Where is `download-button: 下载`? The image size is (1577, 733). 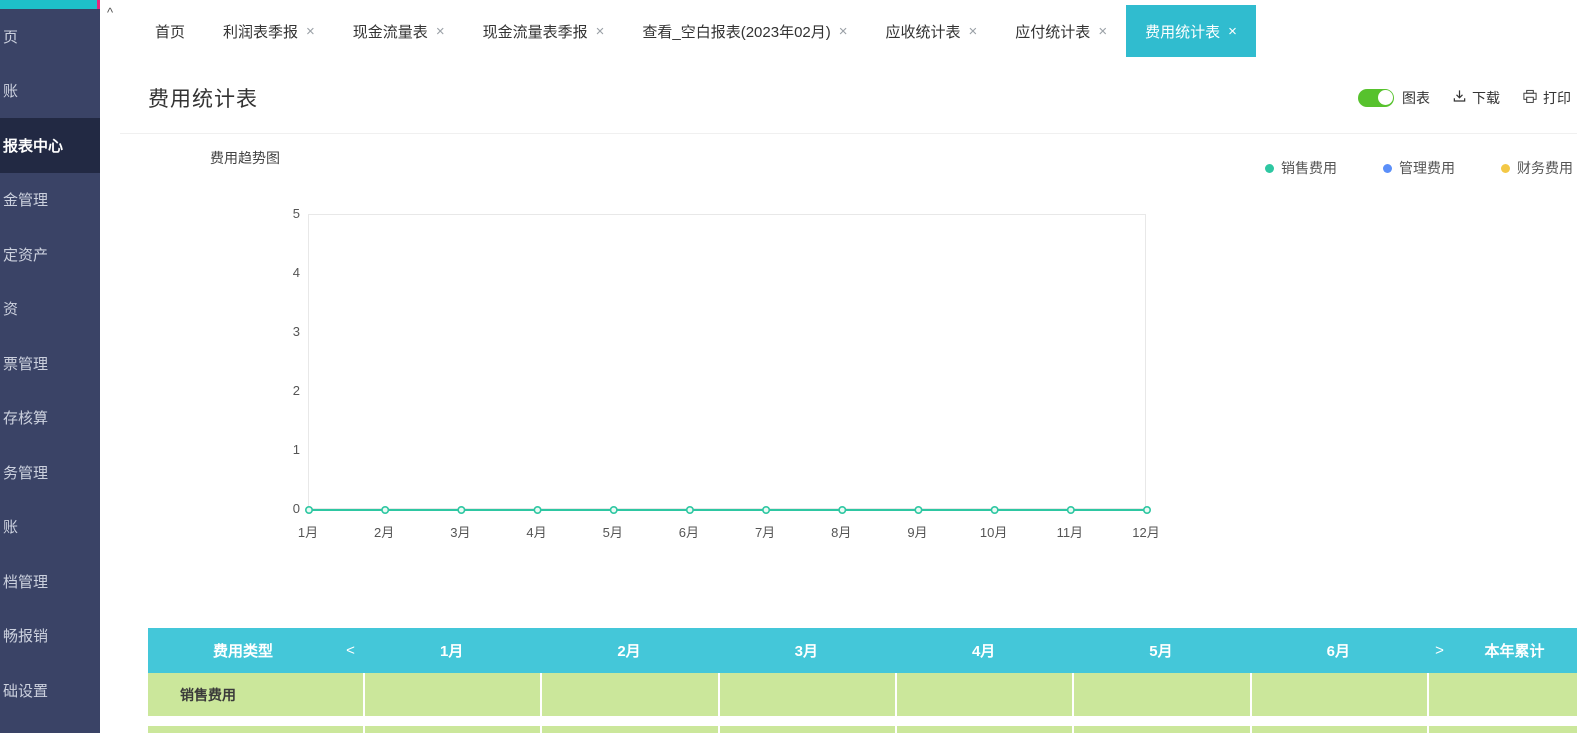
download-button: 下载 is located at coordinates (1476, 98).